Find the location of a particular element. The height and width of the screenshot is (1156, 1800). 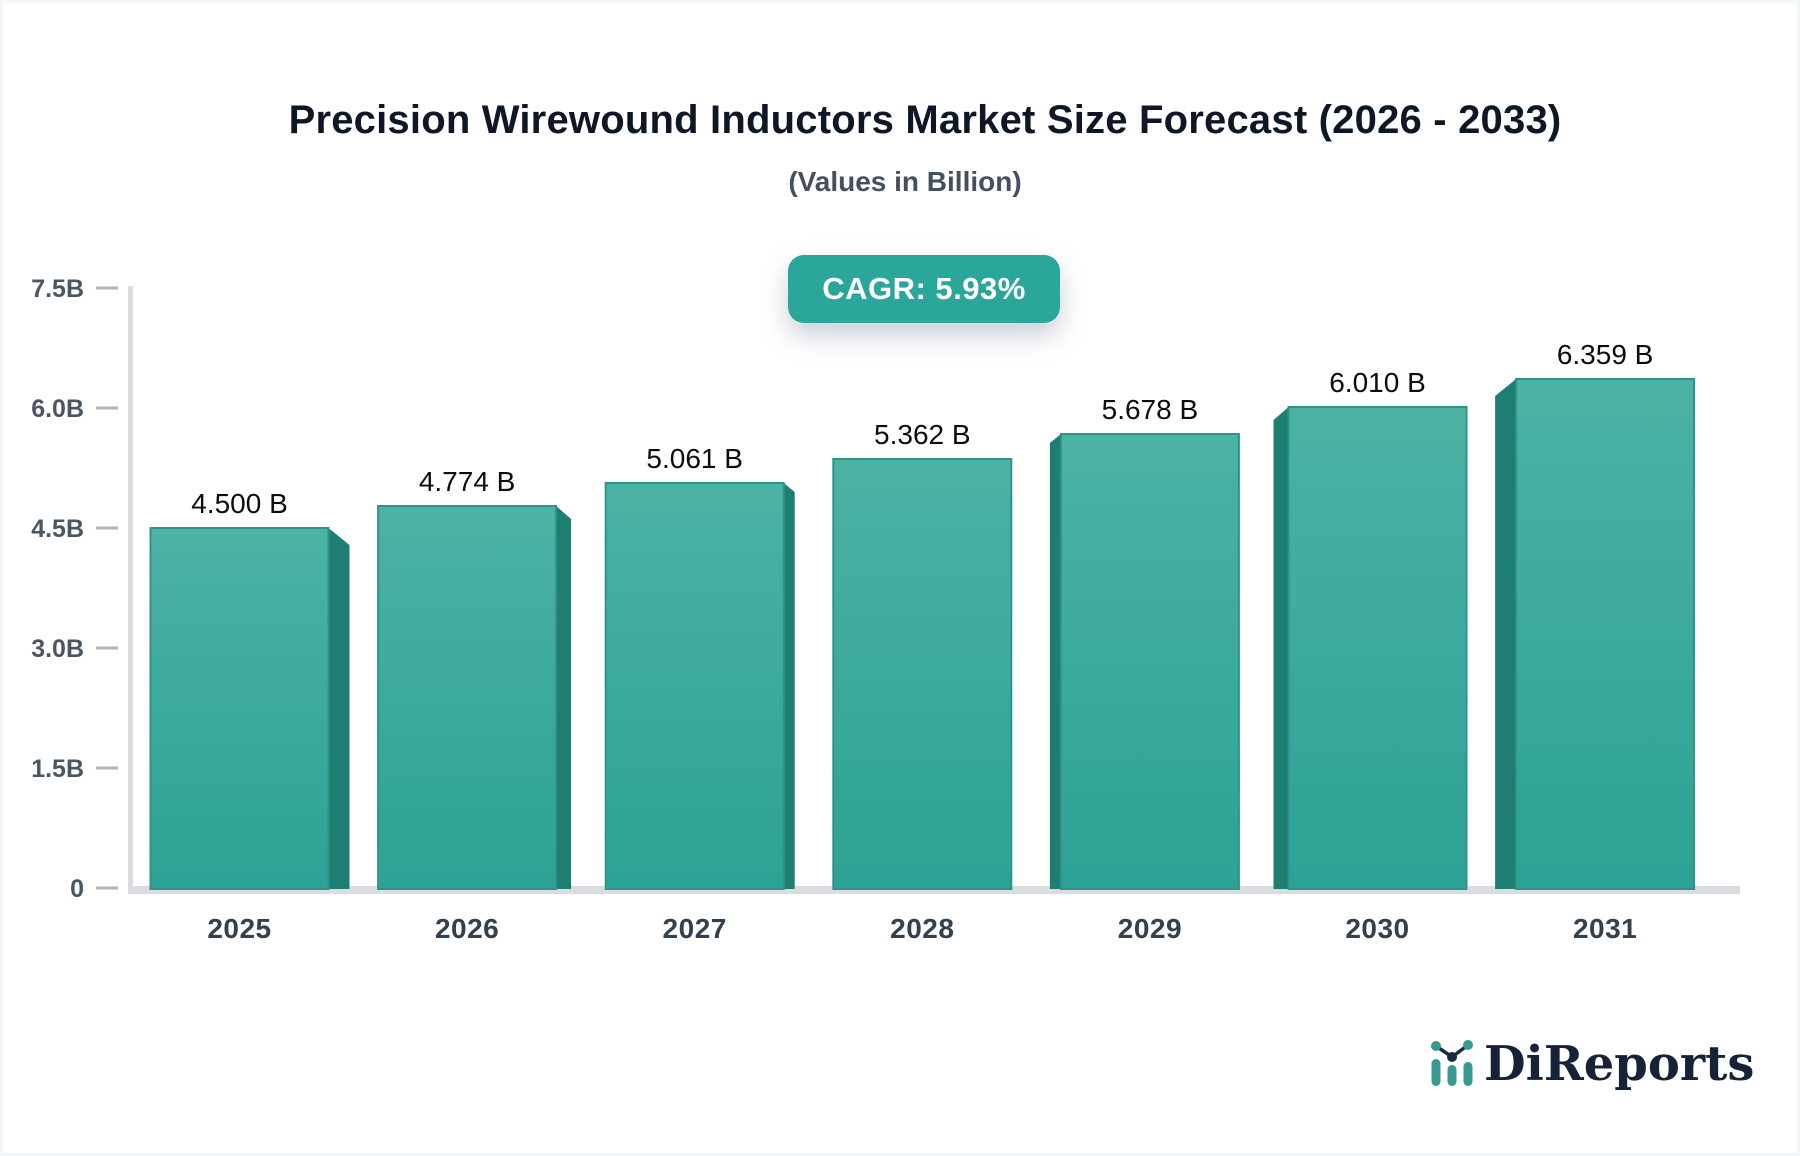

y-tick-label: 1.5B is located at coordinates (57, 769).